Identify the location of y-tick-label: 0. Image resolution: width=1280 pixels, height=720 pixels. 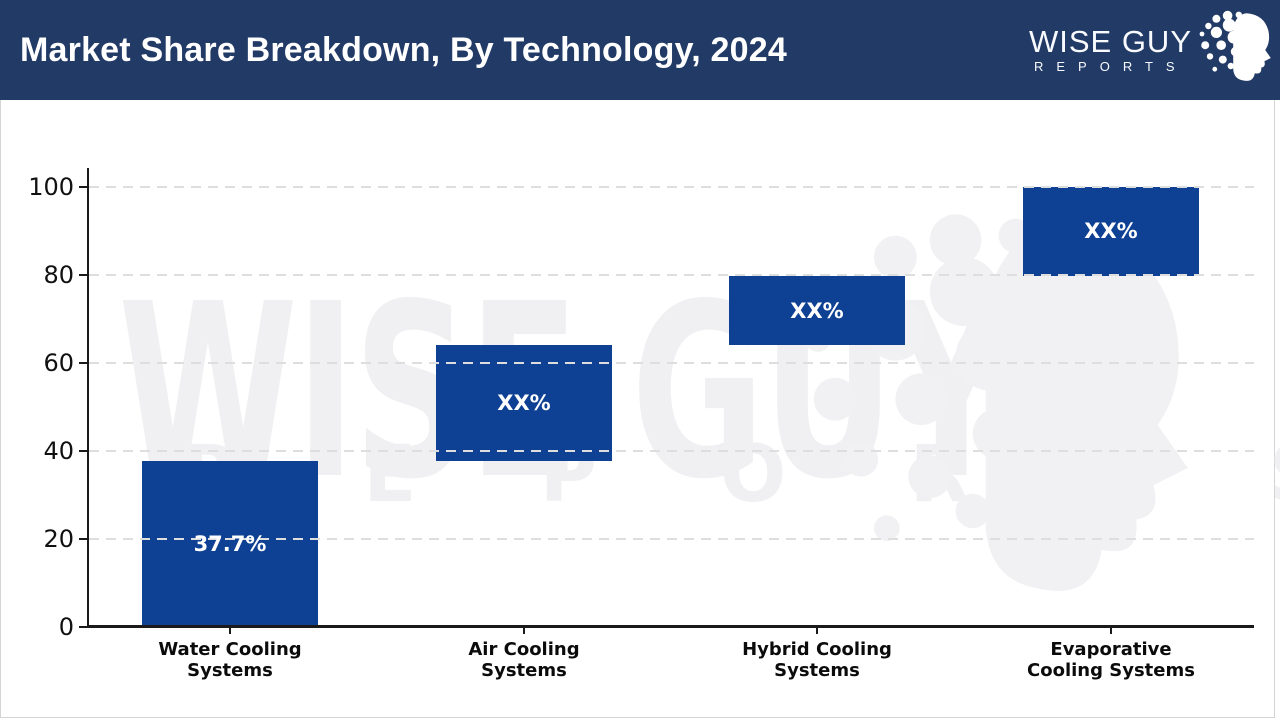
(66, 627).